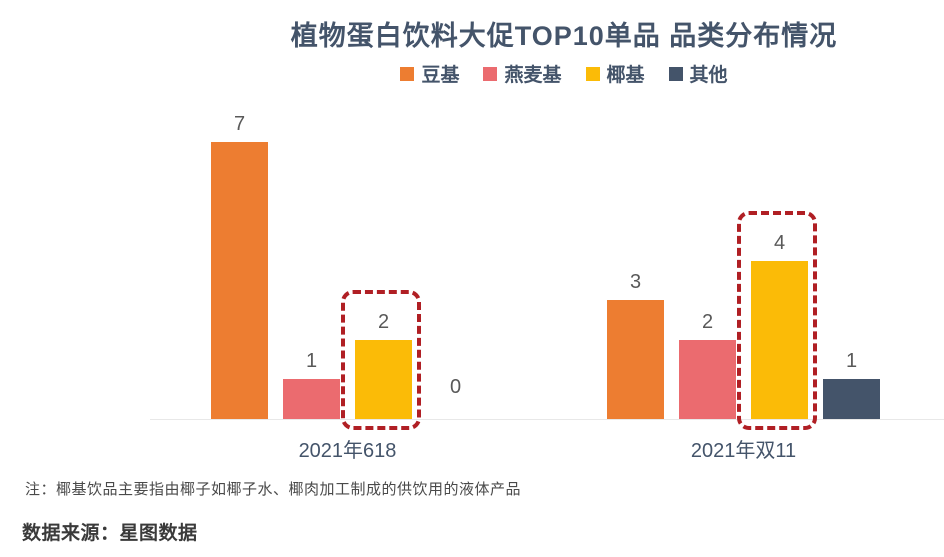 This screenshot has width=944, height=557. I want to click on x-axis-category-label: 2021年双11, so click(743, 451).